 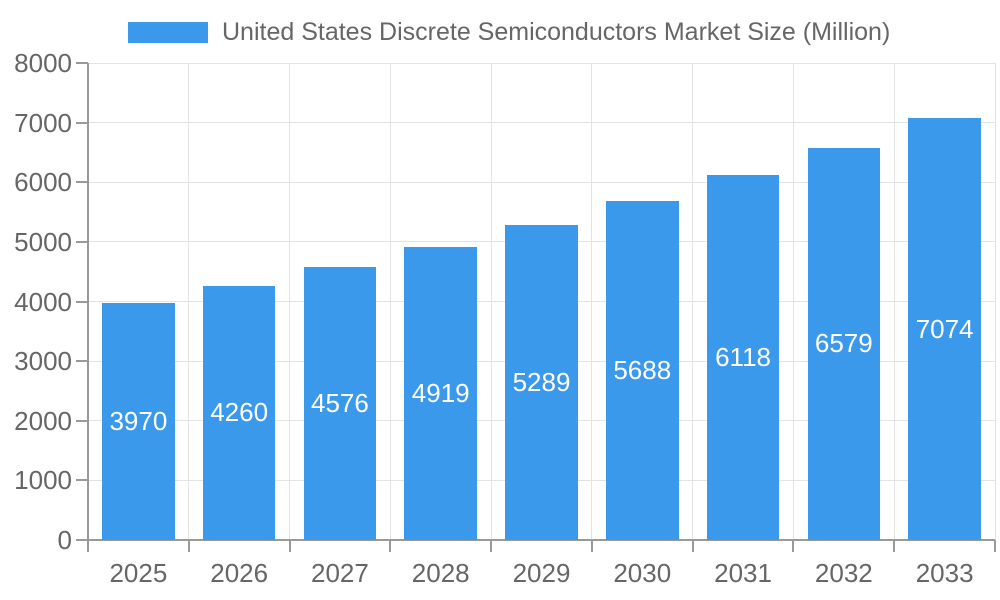 I want to click on x-tick-label: 2029, so click(x=541, y=573).